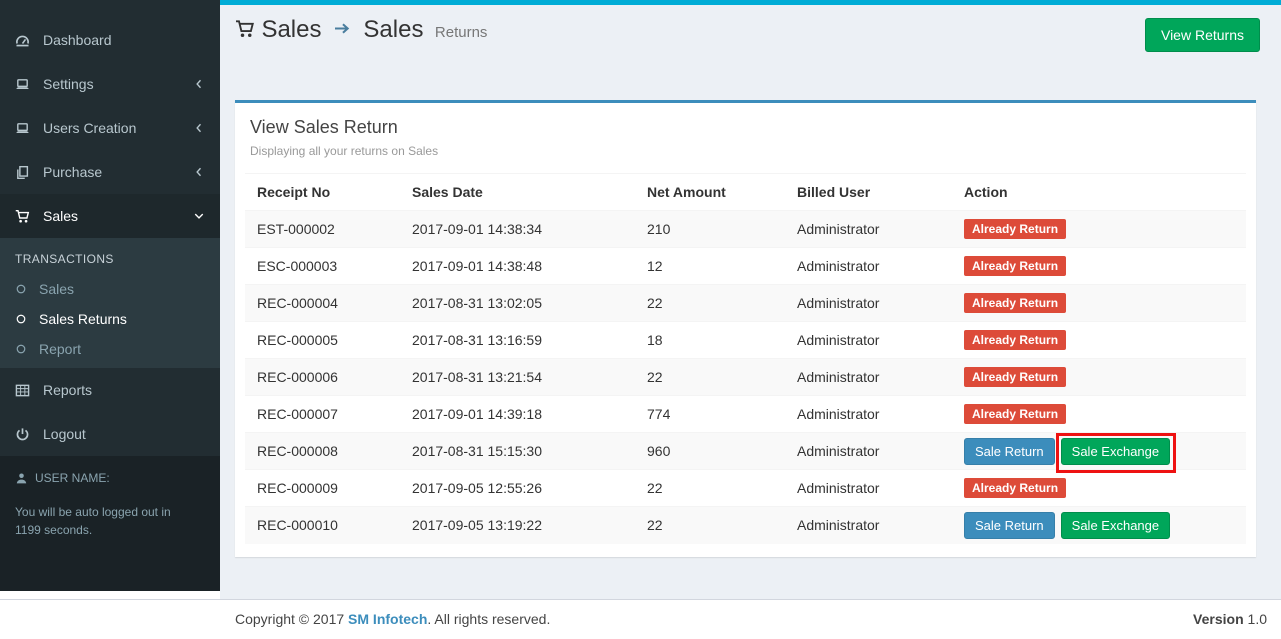 This screenshot has height=639, width=1281. What do you see at coordinates (64, 259) in the screenshot?
I see `sidebar-section-header: TRANSACTIONS` at bounding box center [64, 259].